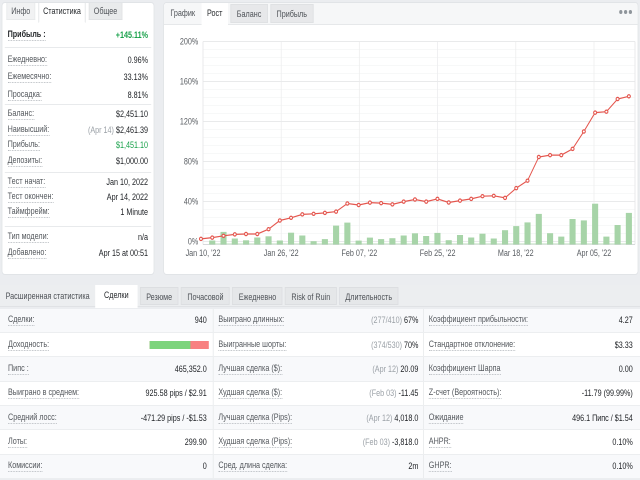 The width and height of the screenshot is (640, 480). I want to click on svg-text: Jan 10, '22, so click(203, 253).